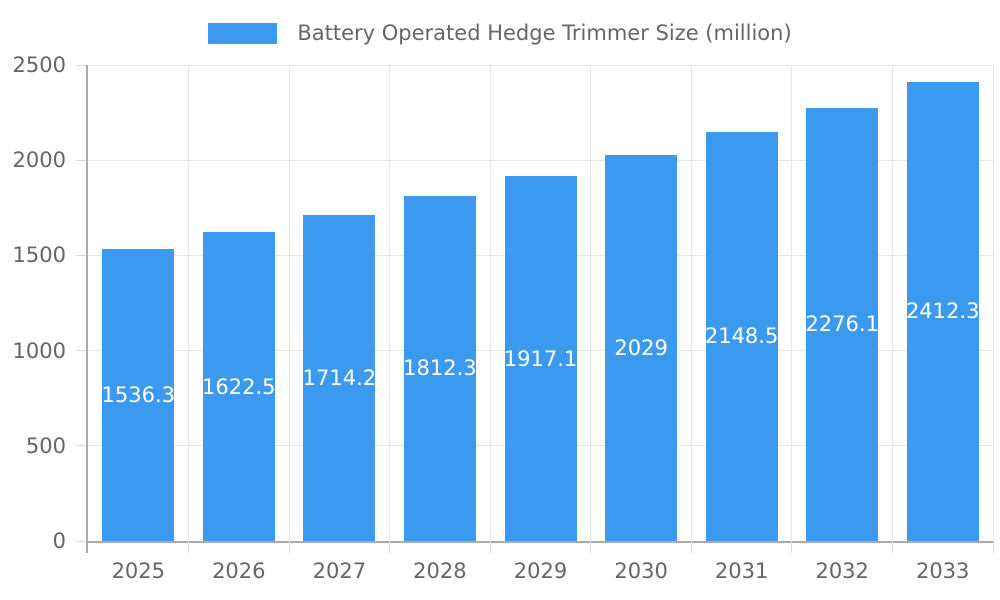  I want to click on y-axis-label: 0, so click(59, 541).